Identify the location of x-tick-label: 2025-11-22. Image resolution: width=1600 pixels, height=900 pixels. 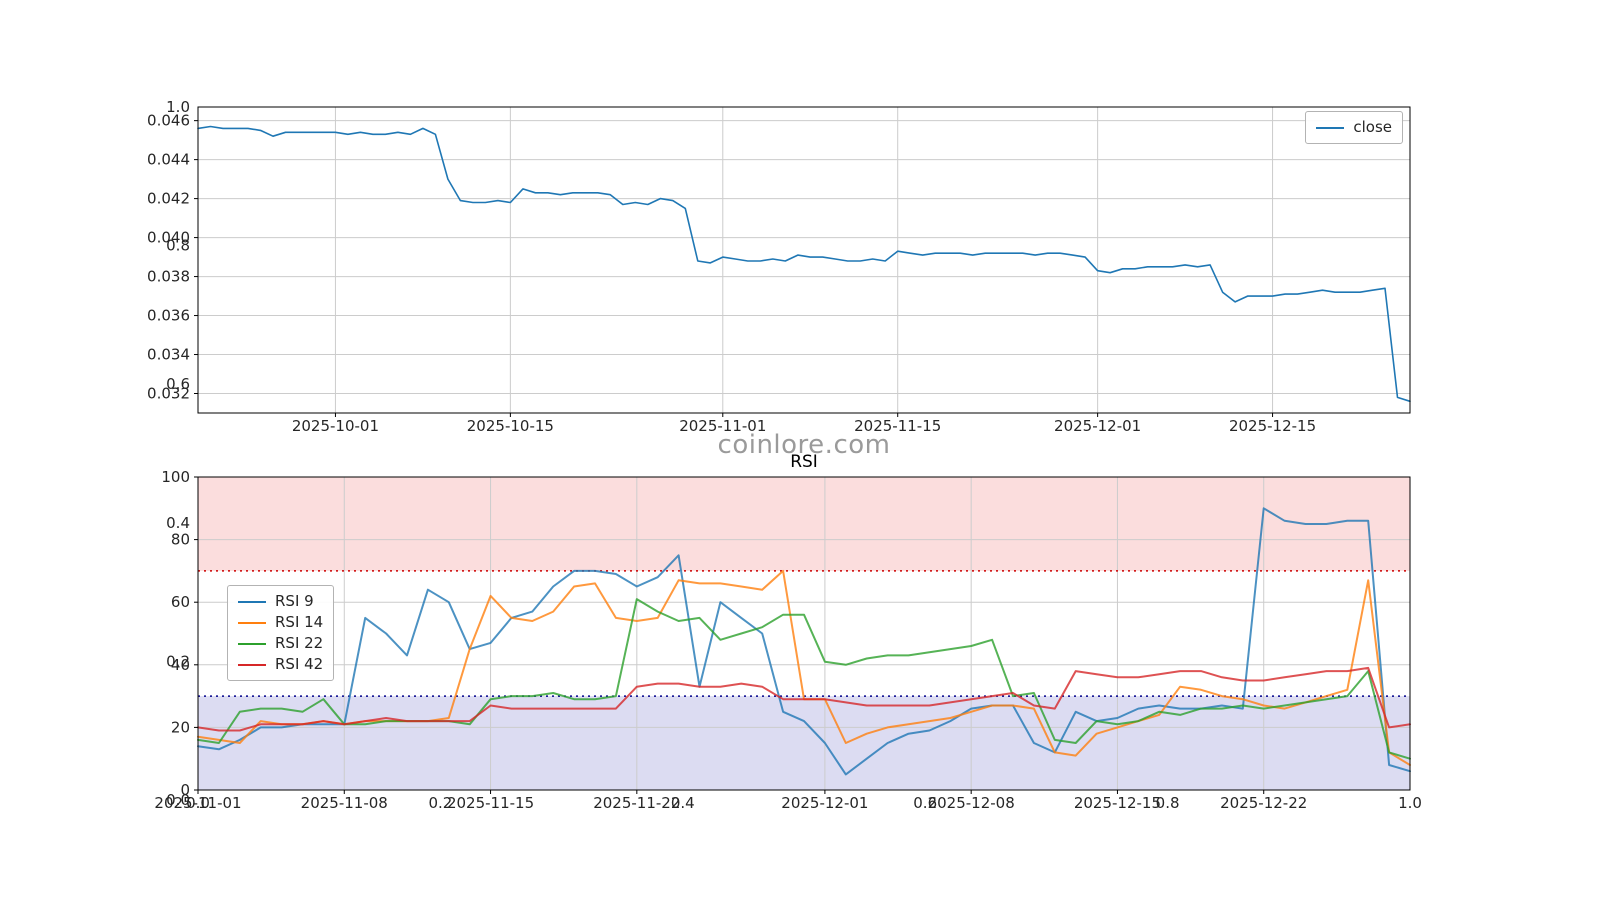
(636, 803).